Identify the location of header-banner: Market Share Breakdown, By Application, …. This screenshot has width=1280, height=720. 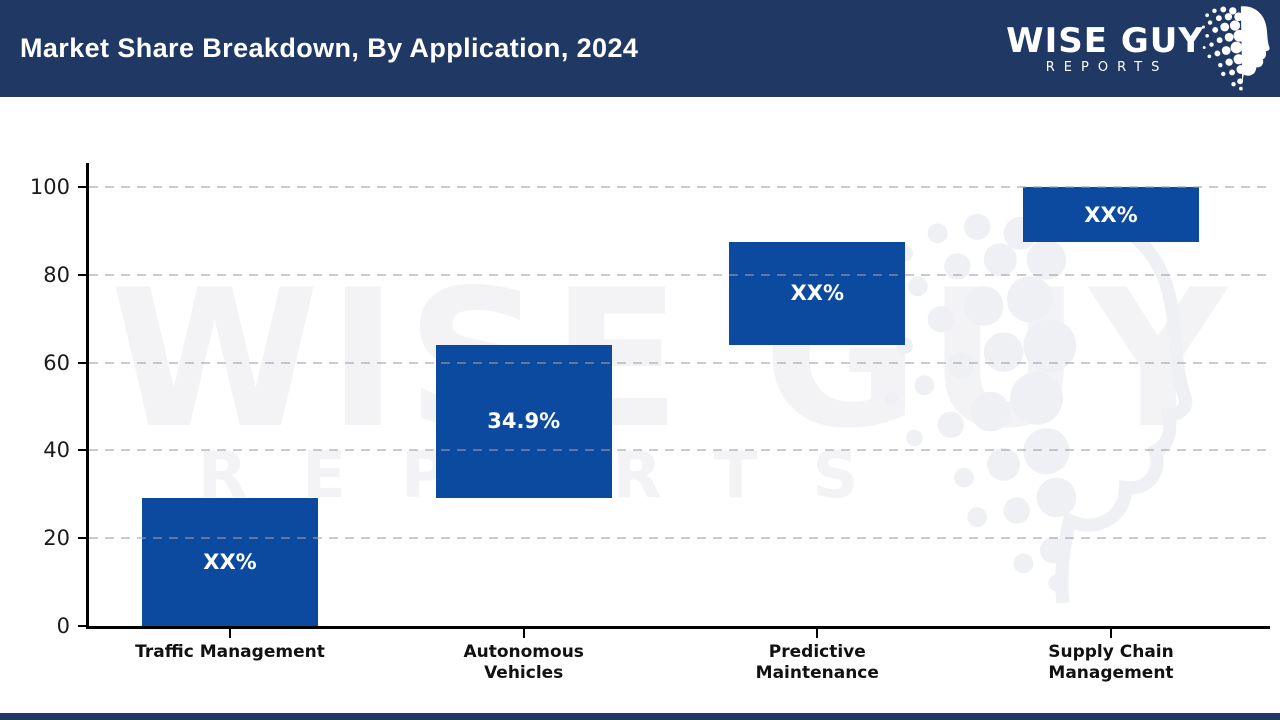
(640, 48).